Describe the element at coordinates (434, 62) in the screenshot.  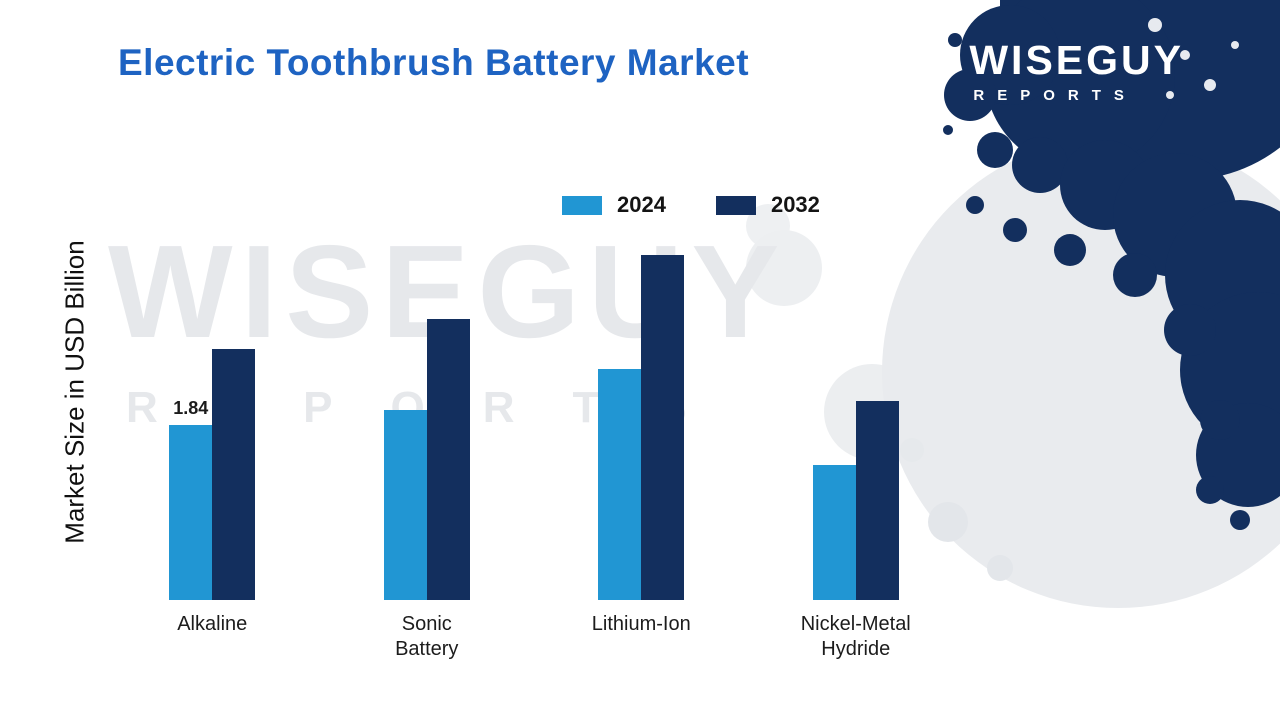
I see `page-title: Electric Toothbrush Battery Market` at that location.